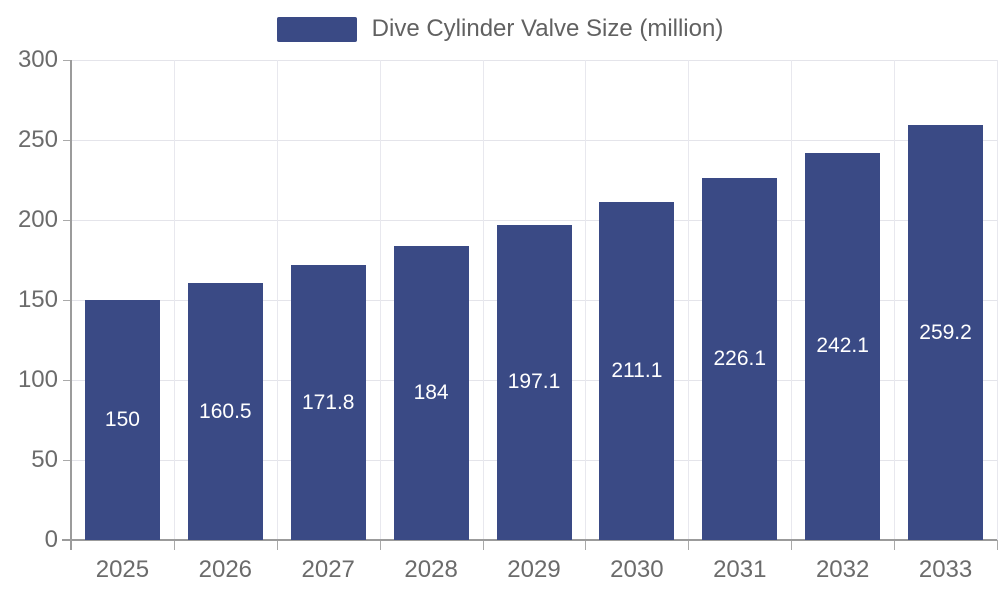  I want to click on x-axis-line, so click(529, 540).